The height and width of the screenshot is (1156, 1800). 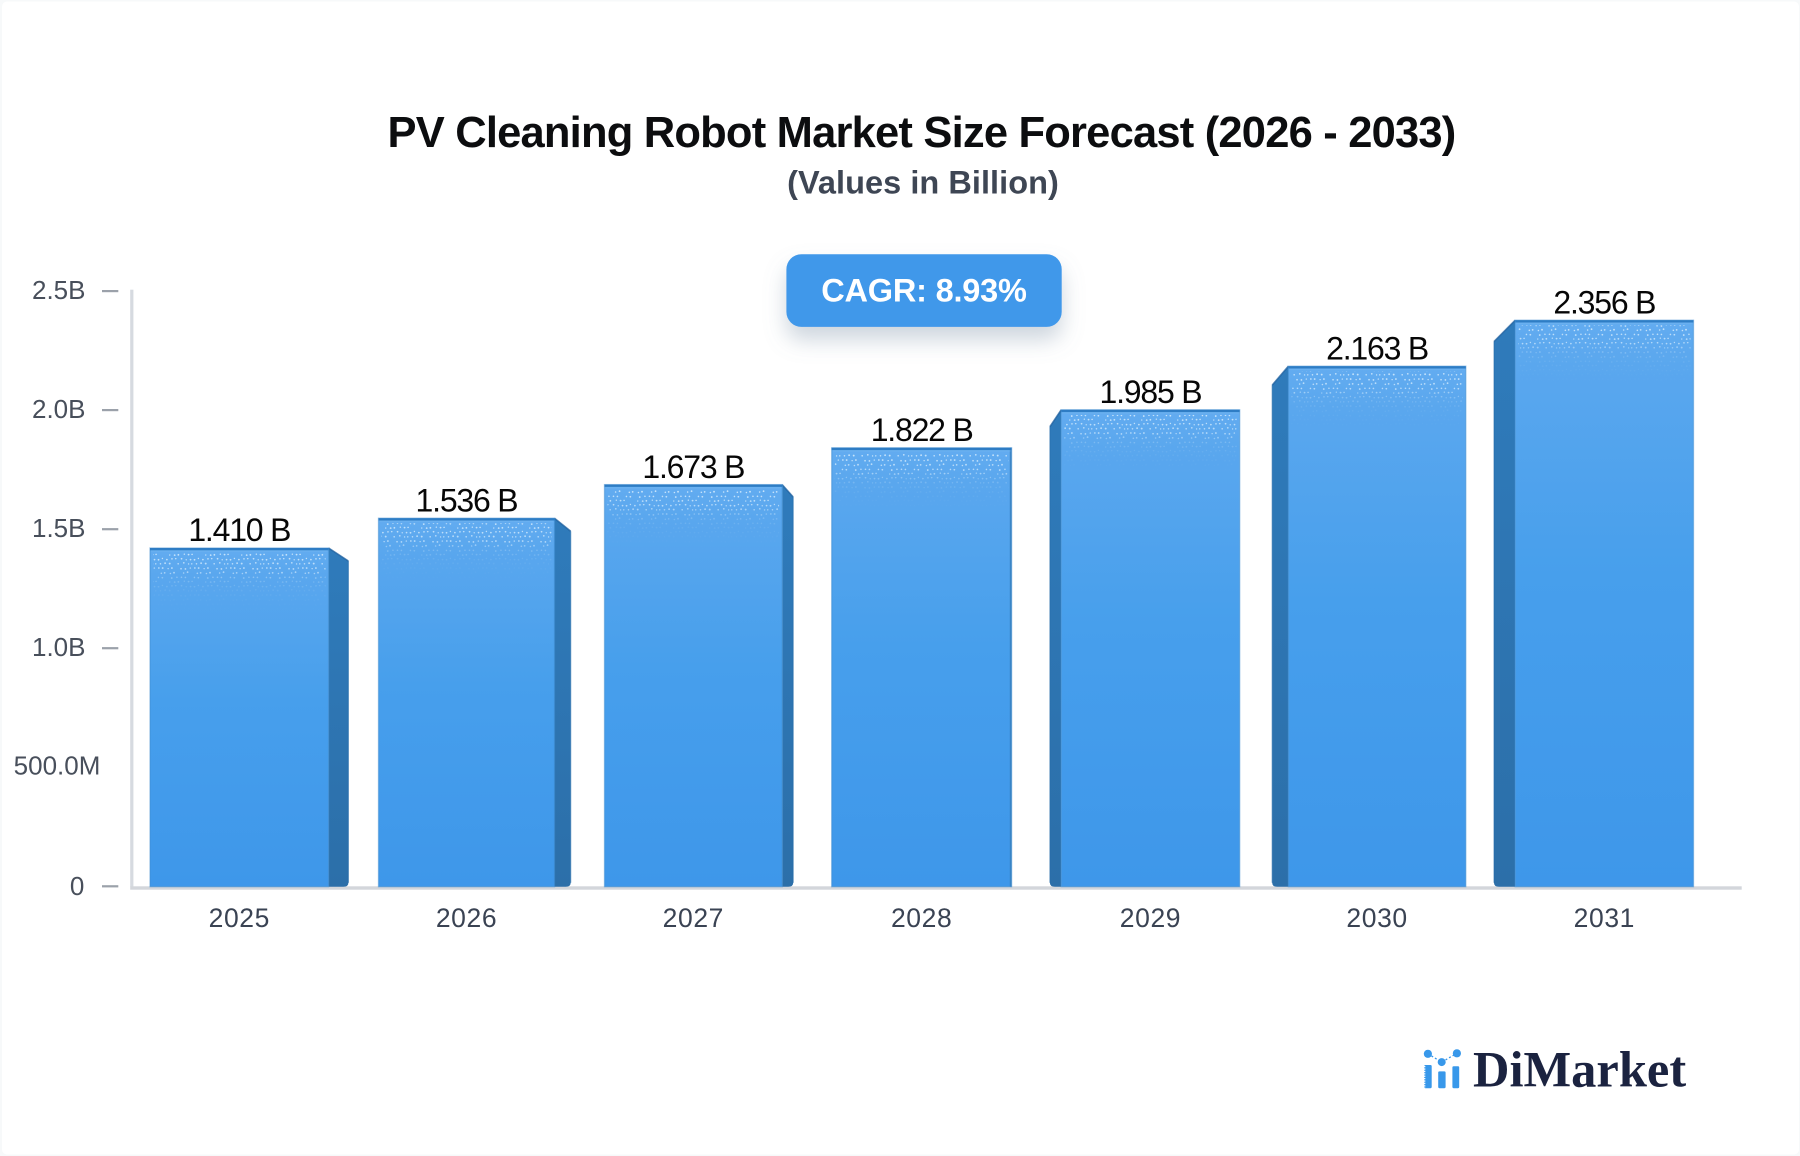 I want to click on svg-text: 1.5B, so click(x=59, y=528).